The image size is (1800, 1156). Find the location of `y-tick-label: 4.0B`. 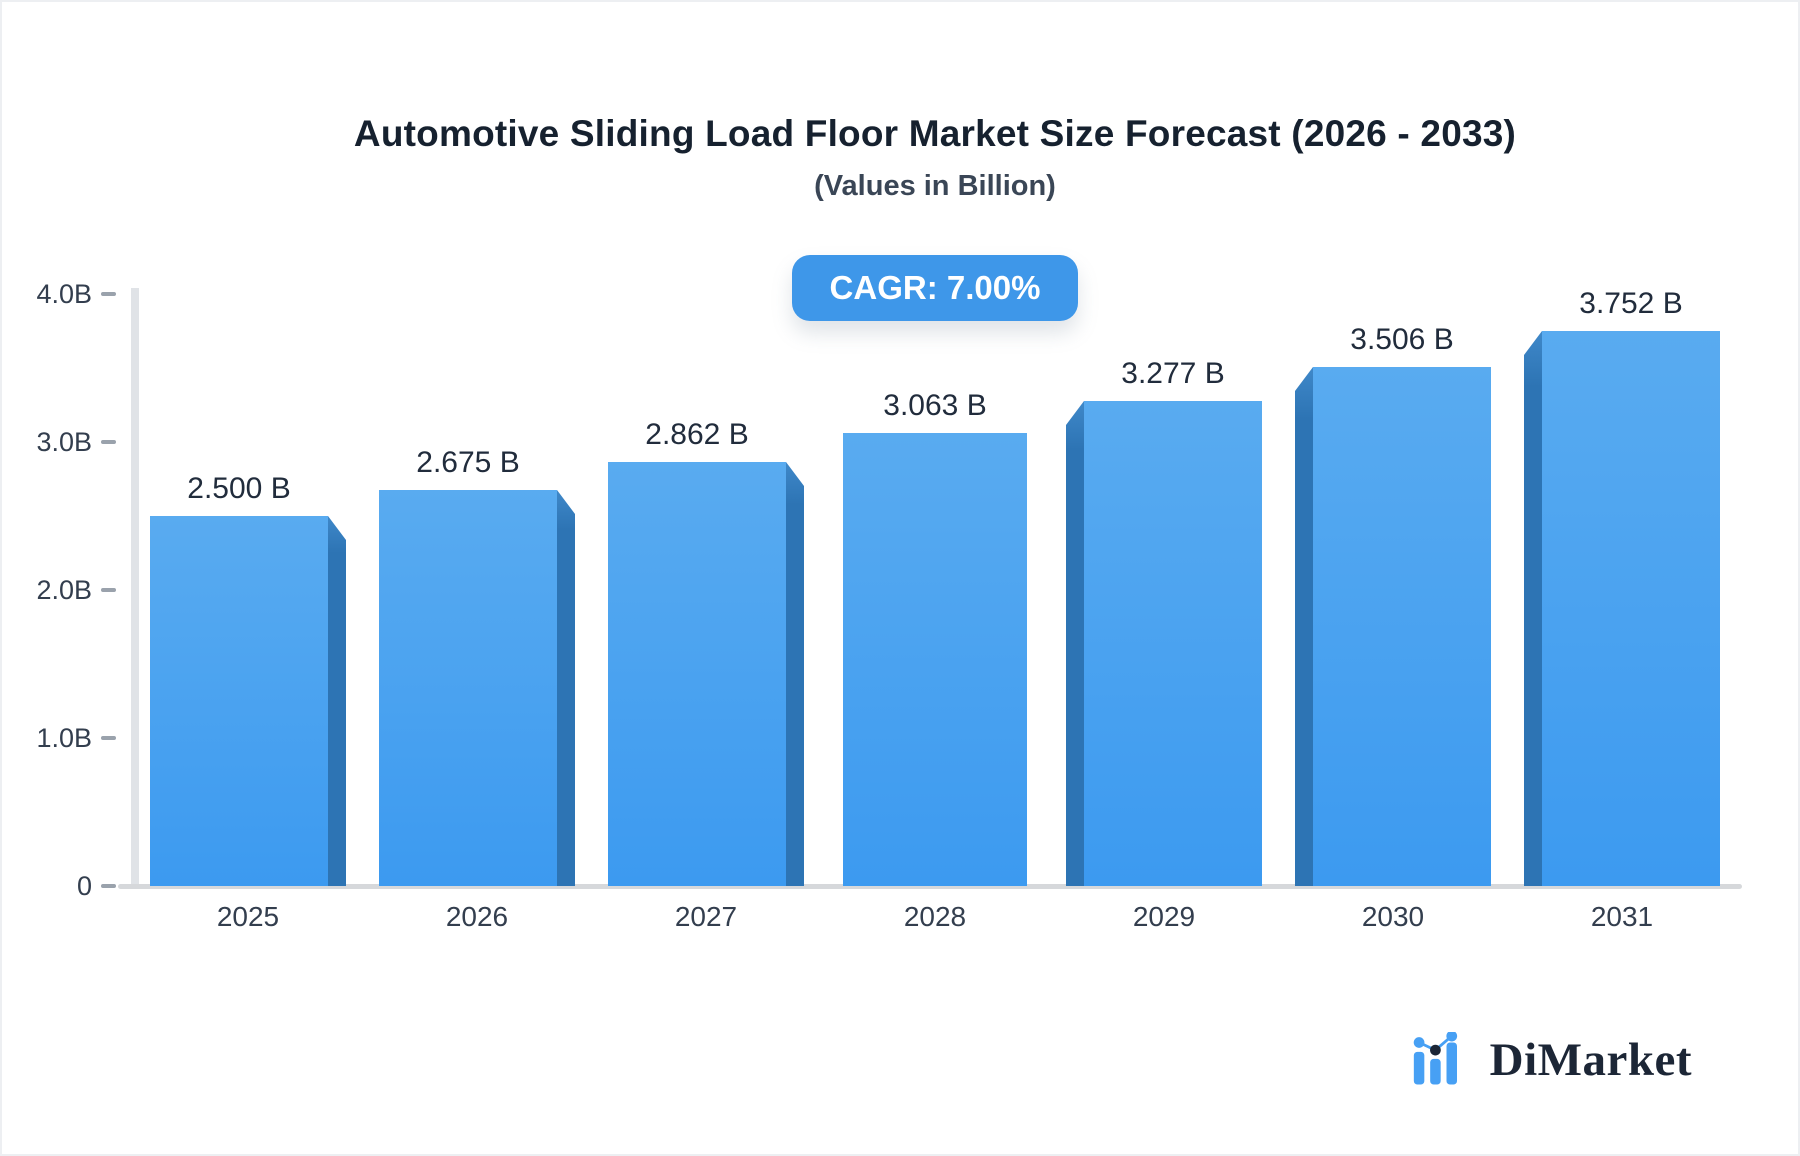

y-tick-label: 4.0B is located at coordinates (64, 294).